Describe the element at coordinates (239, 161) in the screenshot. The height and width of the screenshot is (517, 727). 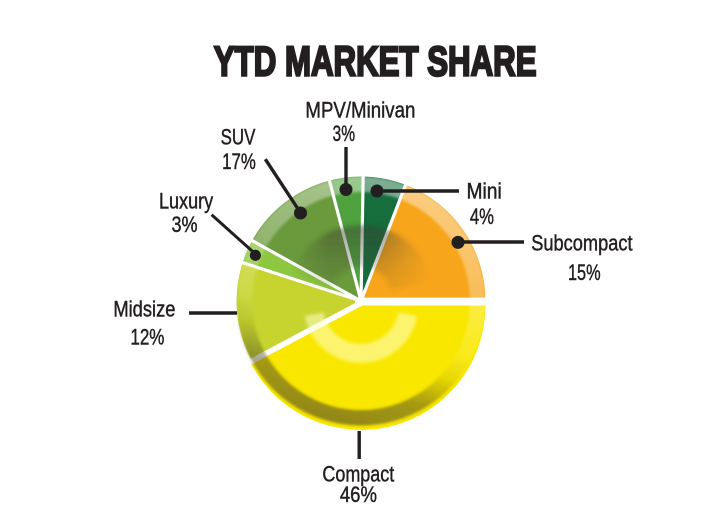
I see `svg-text: 17%` at that location.